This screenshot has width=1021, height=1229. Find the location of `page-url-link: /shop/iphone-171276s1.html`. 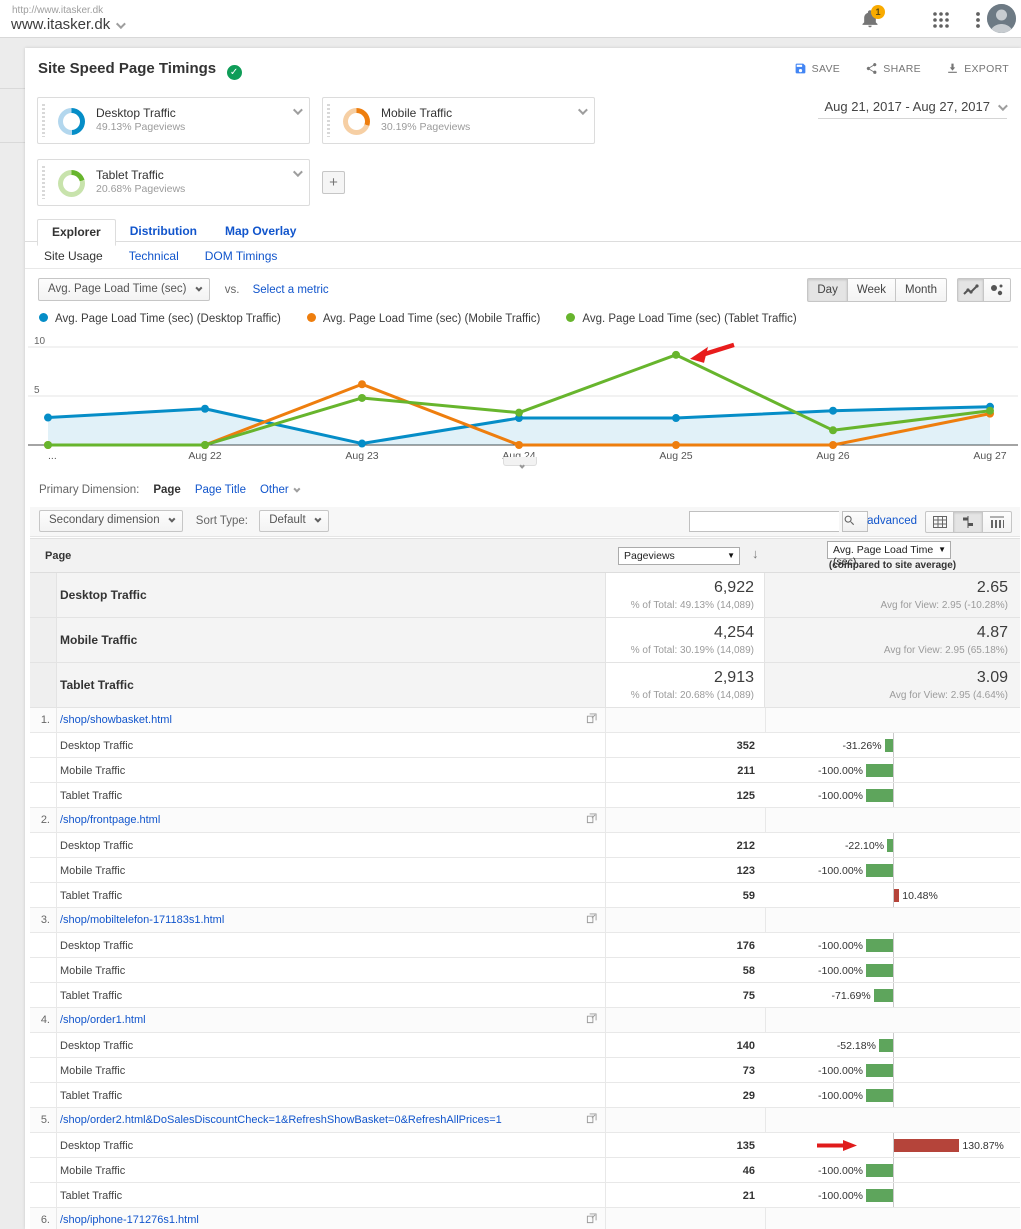

page-url-link: /shop/iphone-171276s1.html is located at coordinates (129, 1220).